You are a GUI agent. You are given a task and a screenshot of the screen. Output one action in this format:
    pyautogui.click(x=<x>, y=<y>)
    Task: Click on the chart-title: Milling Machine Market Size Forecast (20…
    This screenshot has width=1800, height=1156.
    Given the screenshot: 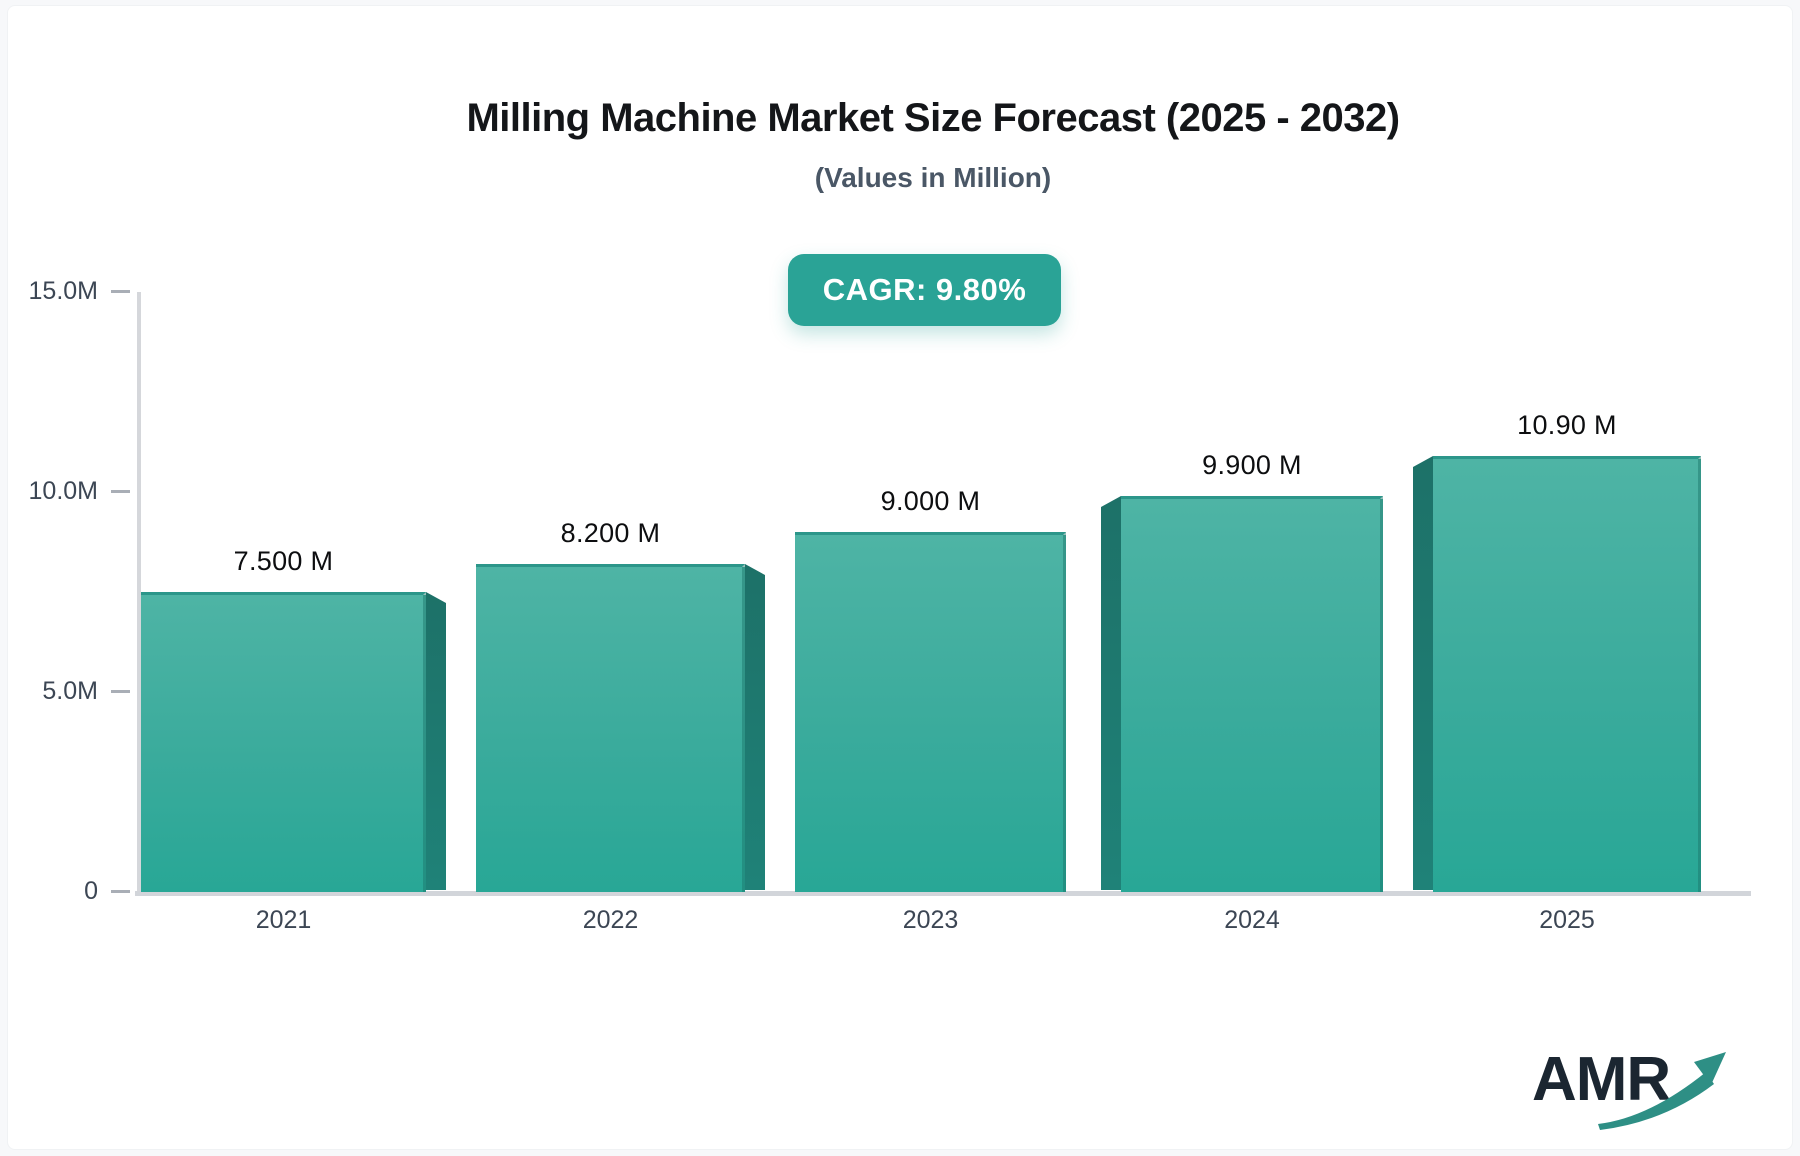 What is the action you would take?
    pyautogui.click(x=933, y=118)
    